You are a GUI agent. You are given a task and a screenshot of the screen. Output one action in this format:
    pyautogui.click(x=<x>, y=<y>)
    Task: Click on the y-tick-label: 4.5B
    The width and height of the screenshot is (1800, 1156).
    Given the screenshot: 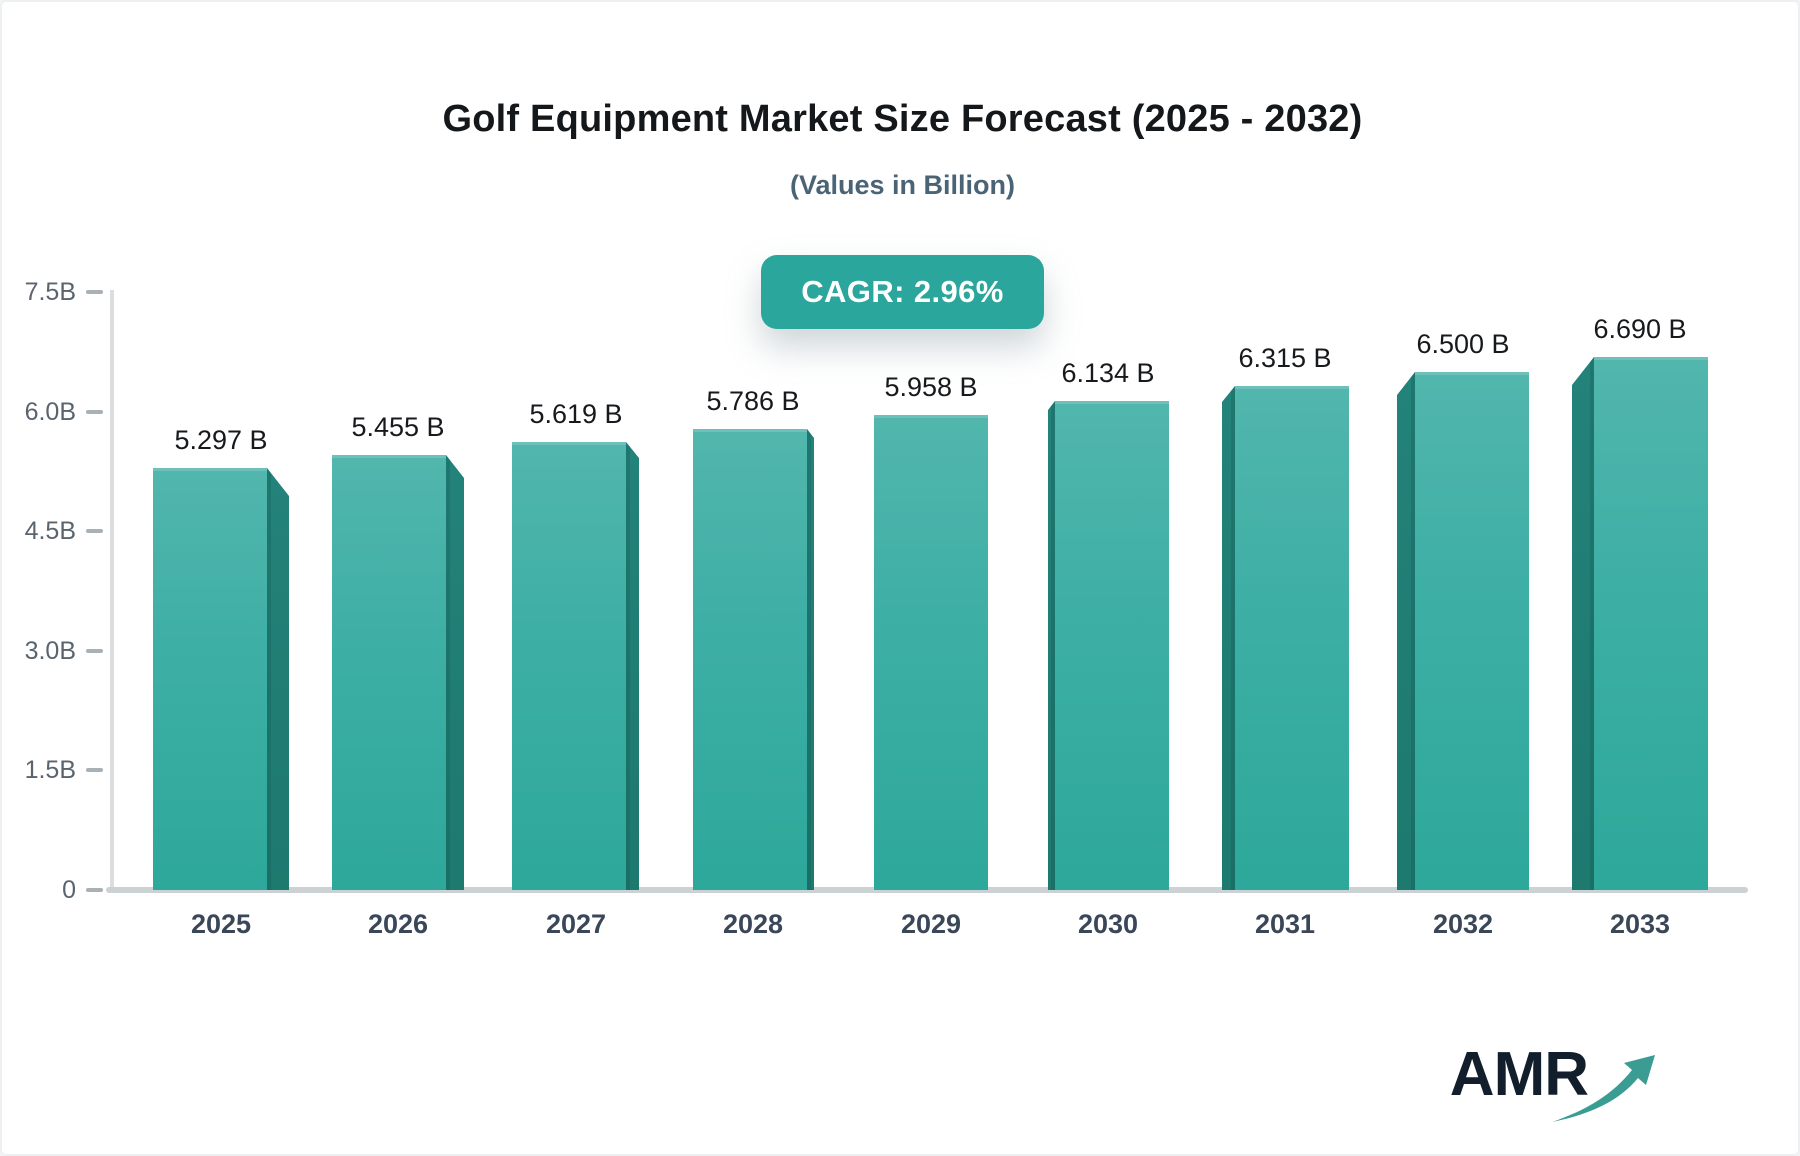 What is the action you would take?
    pyautogui.click(x=50, y=531)
    